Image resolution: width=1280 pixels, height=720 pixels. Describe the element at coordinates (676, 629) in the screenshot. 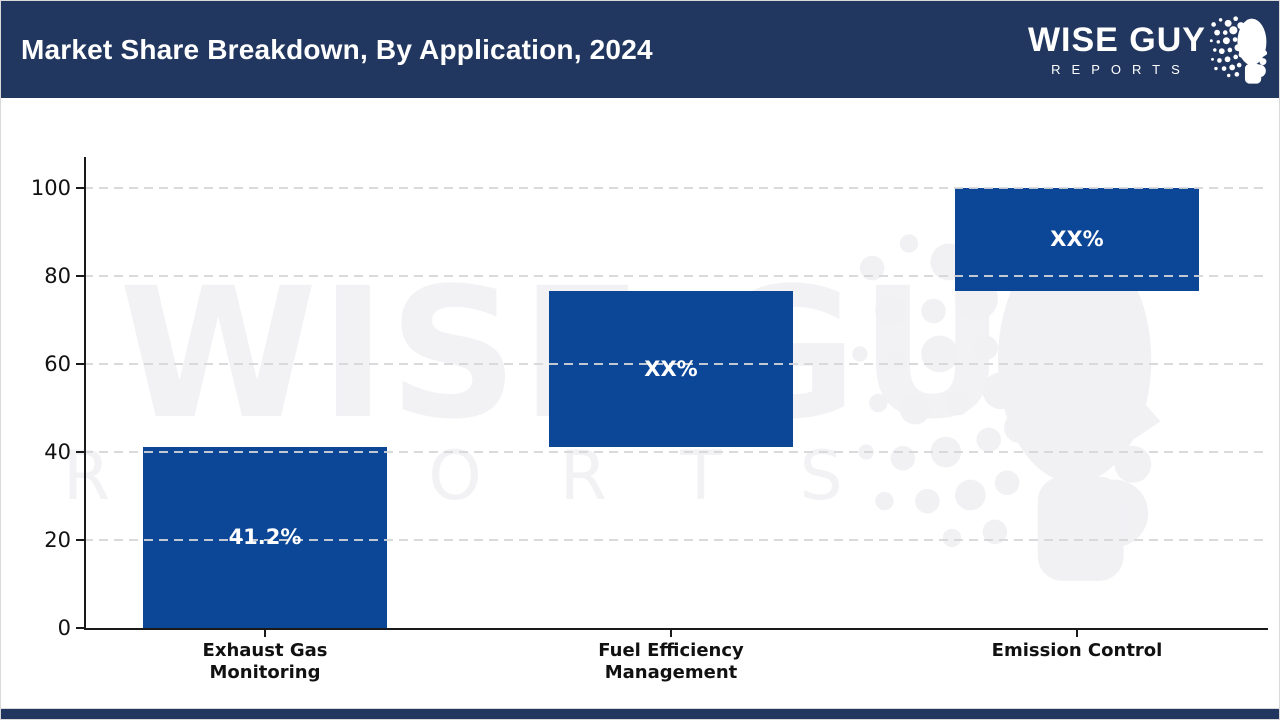

I see `x-axis-line` at that location.